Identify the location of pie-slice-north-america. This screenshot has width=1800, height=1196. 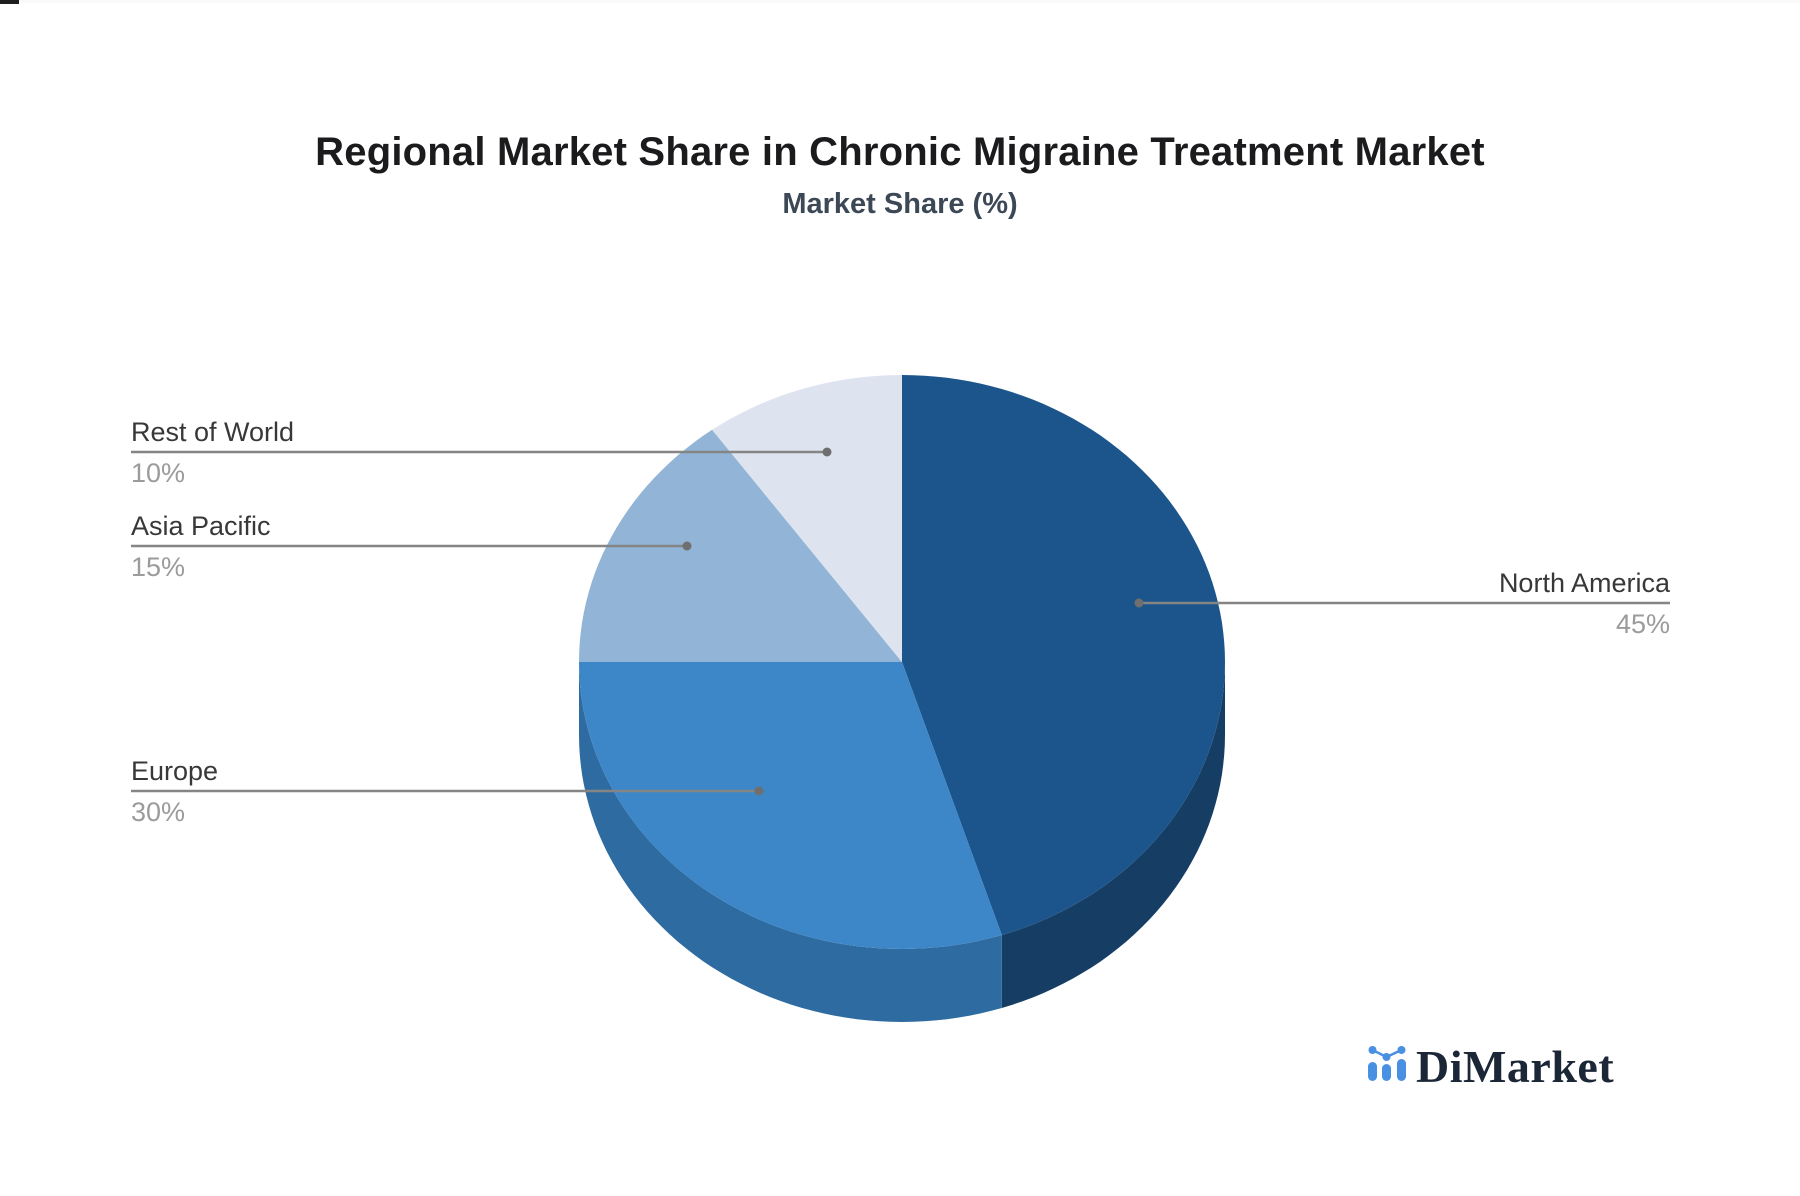
(1063, 655).